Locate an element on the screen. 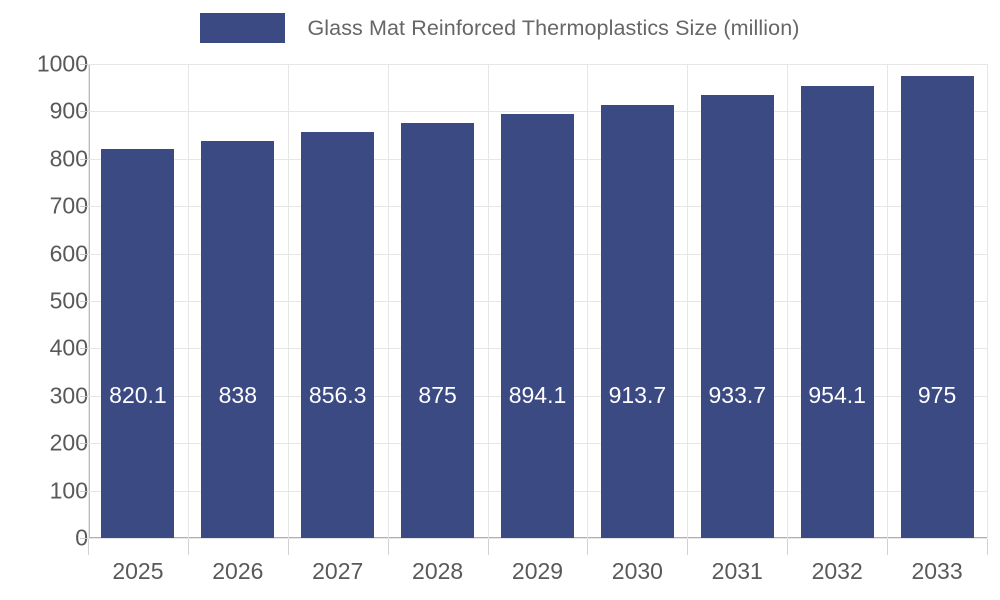  y-axis-tick-label: 600 is located at coordinates (68, 253).